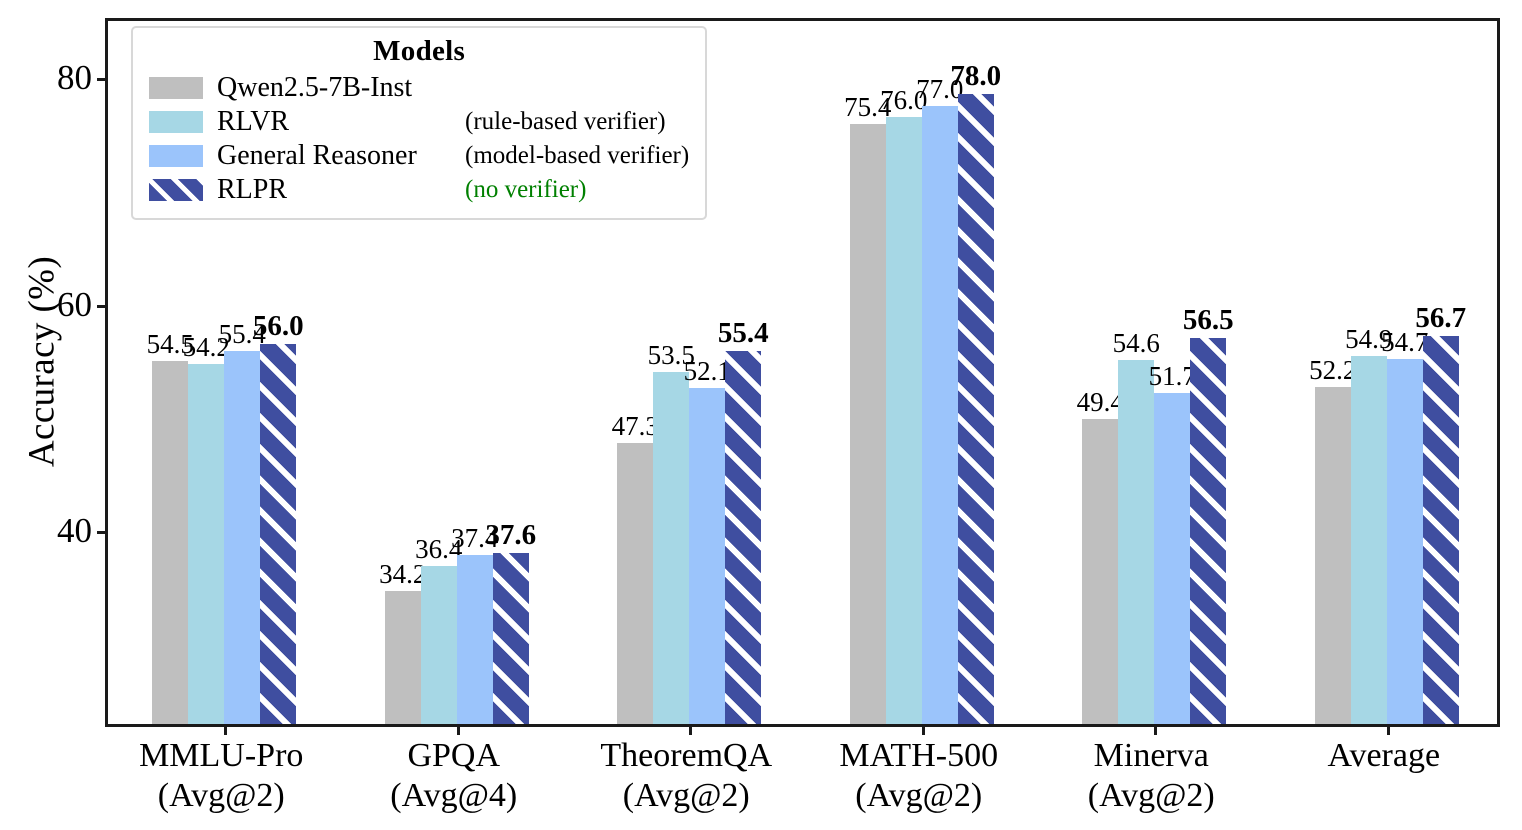 The image size is (1522, 830). What do you see at coordinates (635, 568) in the screenshot?
I see `bar: 47.3` at bounding box center [635, 568].